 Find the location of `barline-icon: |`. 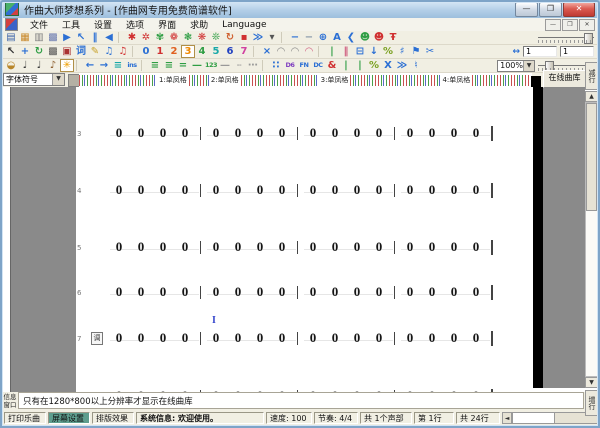

barline-icon: | is located at coordinates (332, 51).